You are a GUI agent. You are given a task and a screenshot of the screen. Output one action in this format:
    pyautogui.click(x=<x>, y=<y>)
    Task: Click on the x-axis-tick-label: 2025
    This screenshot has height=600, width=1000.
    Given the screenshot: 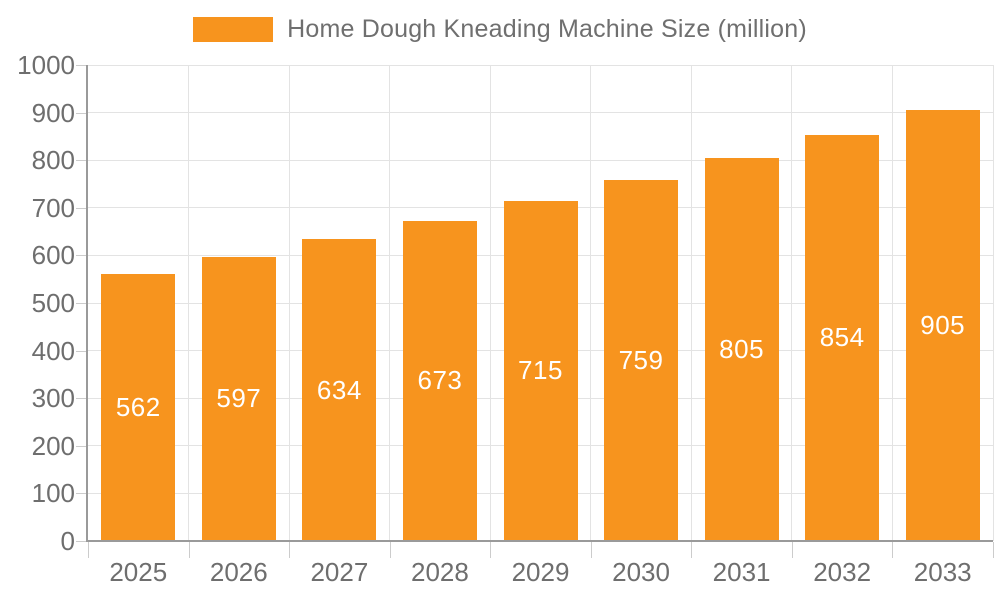 What is the action you would take?
    pyautogui.click(x=138, y=572)
    